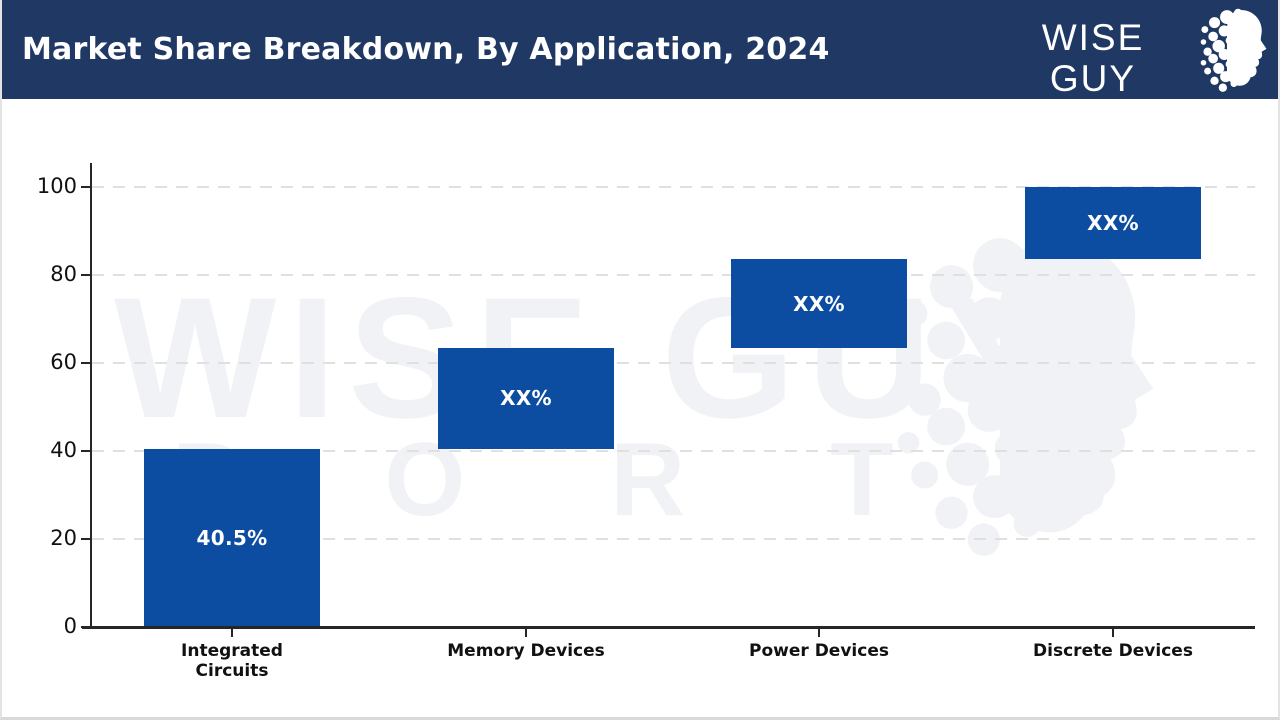 This screenshot has height=720, width=1280. What do you see at coordinates (63, 361) in the screenshot?
I see `y-tick-label: 60` at bounding box center [63, 361].